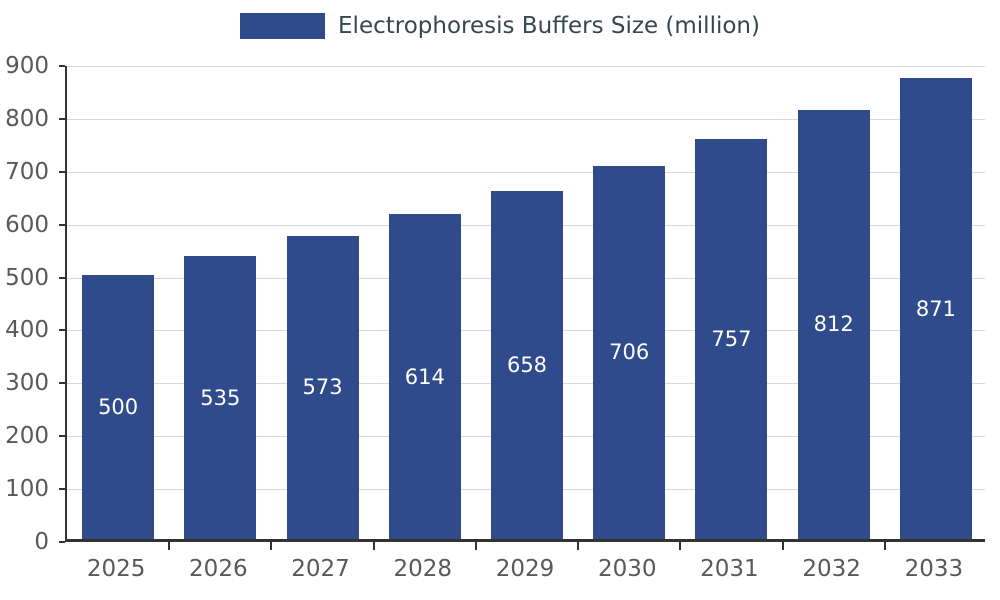 The height and width of the screenshot is (600, 1000). I want to click on bar-value-label-2025: 500, so click(118, 406).